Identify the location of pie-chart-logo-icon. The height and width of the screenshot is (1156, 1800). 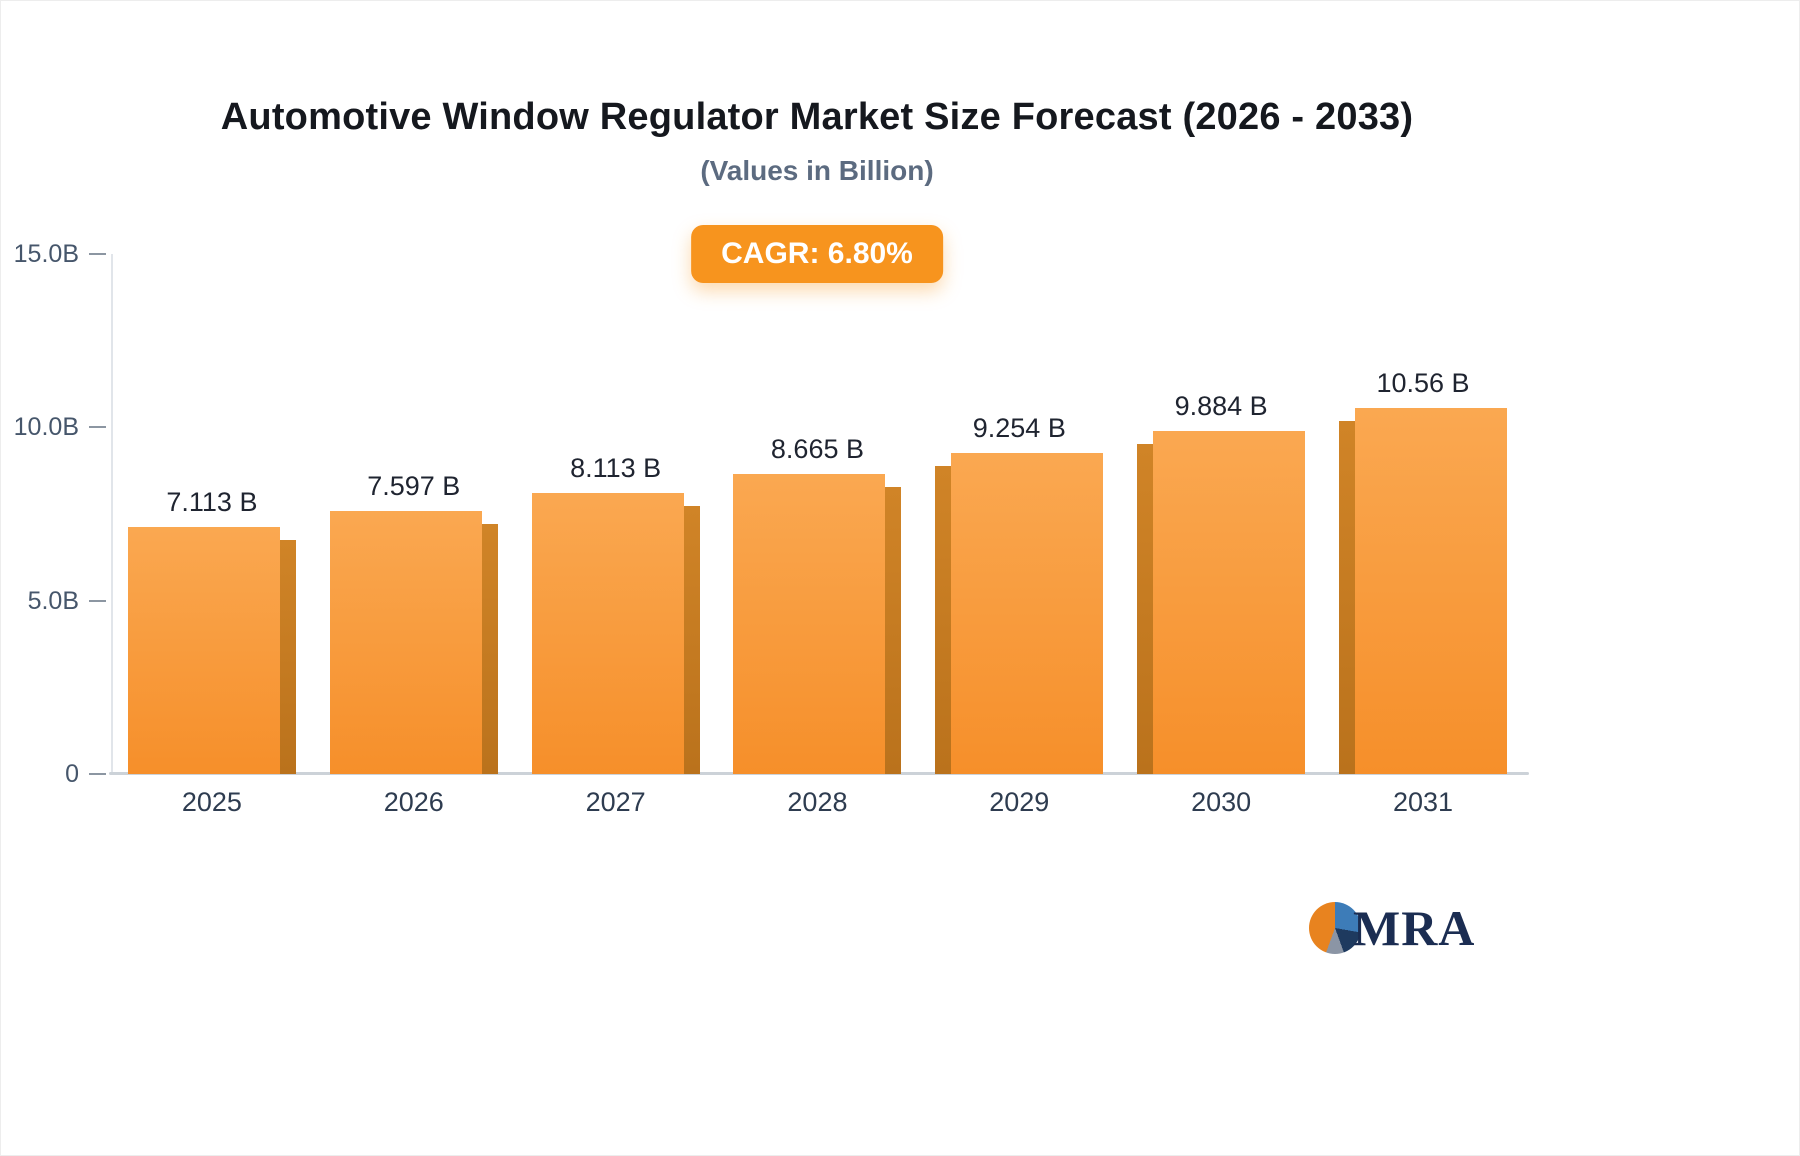
(1335, 928).